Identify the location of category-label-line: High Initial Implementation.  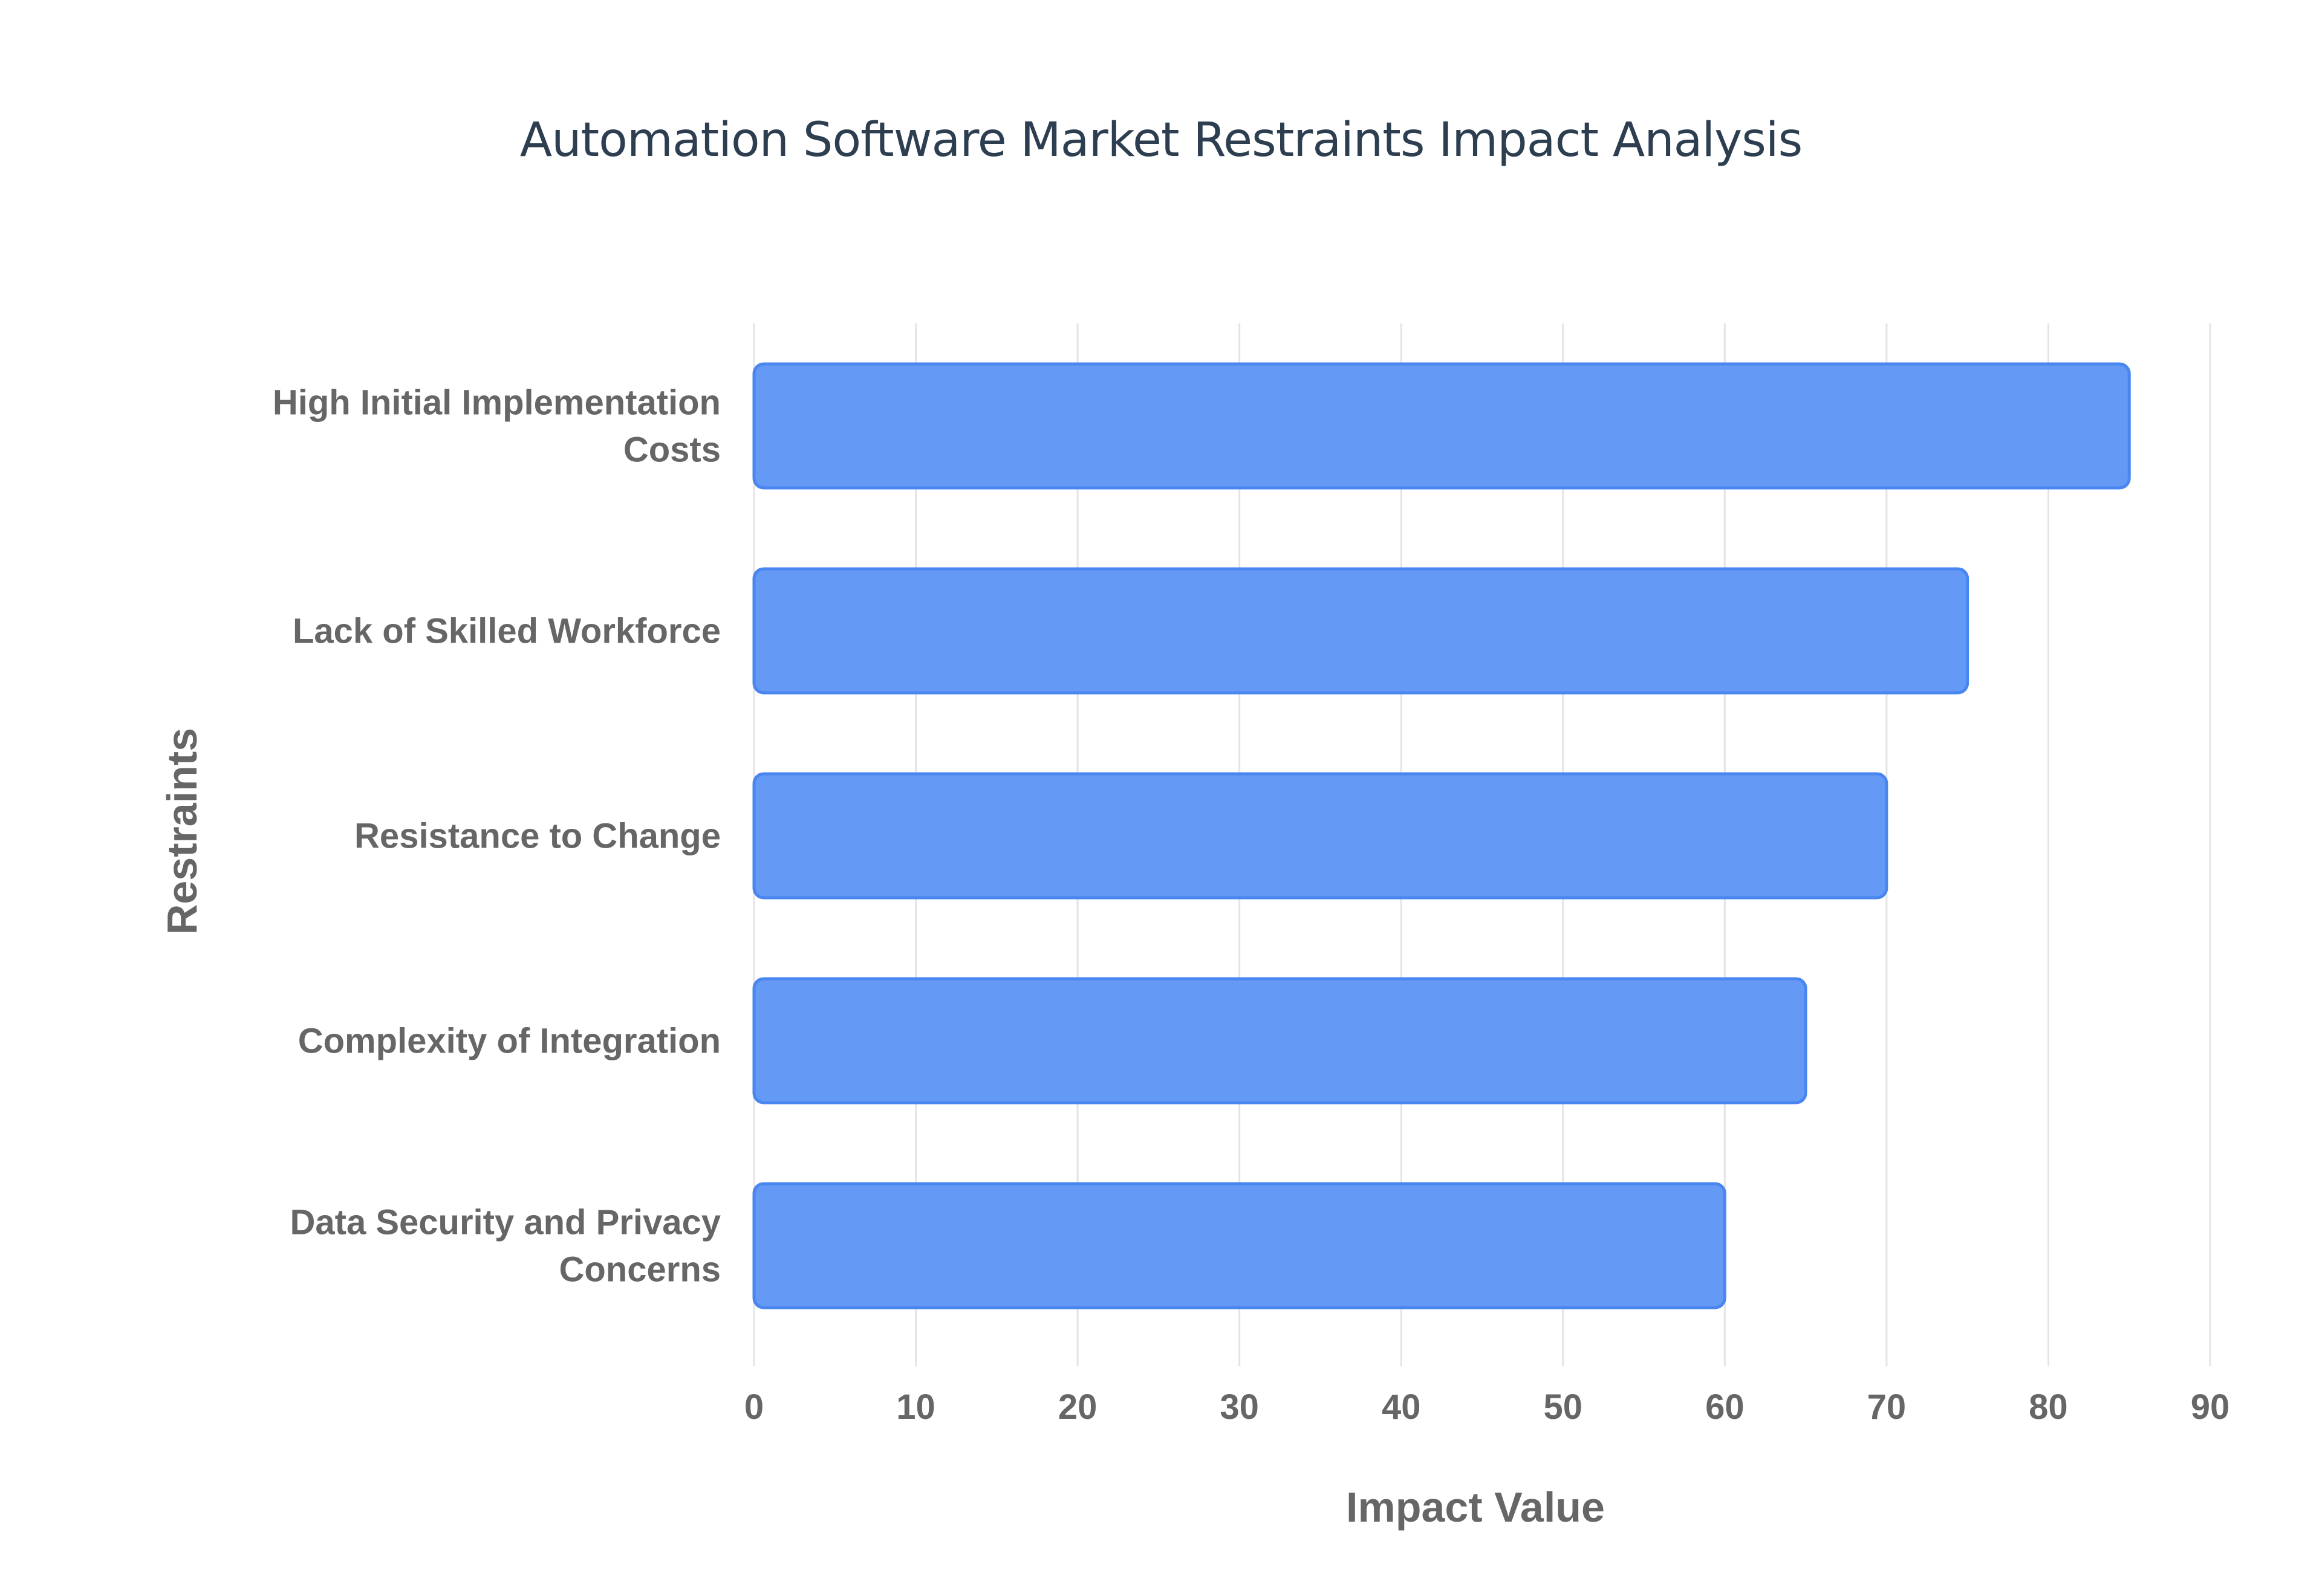
(497, 403).